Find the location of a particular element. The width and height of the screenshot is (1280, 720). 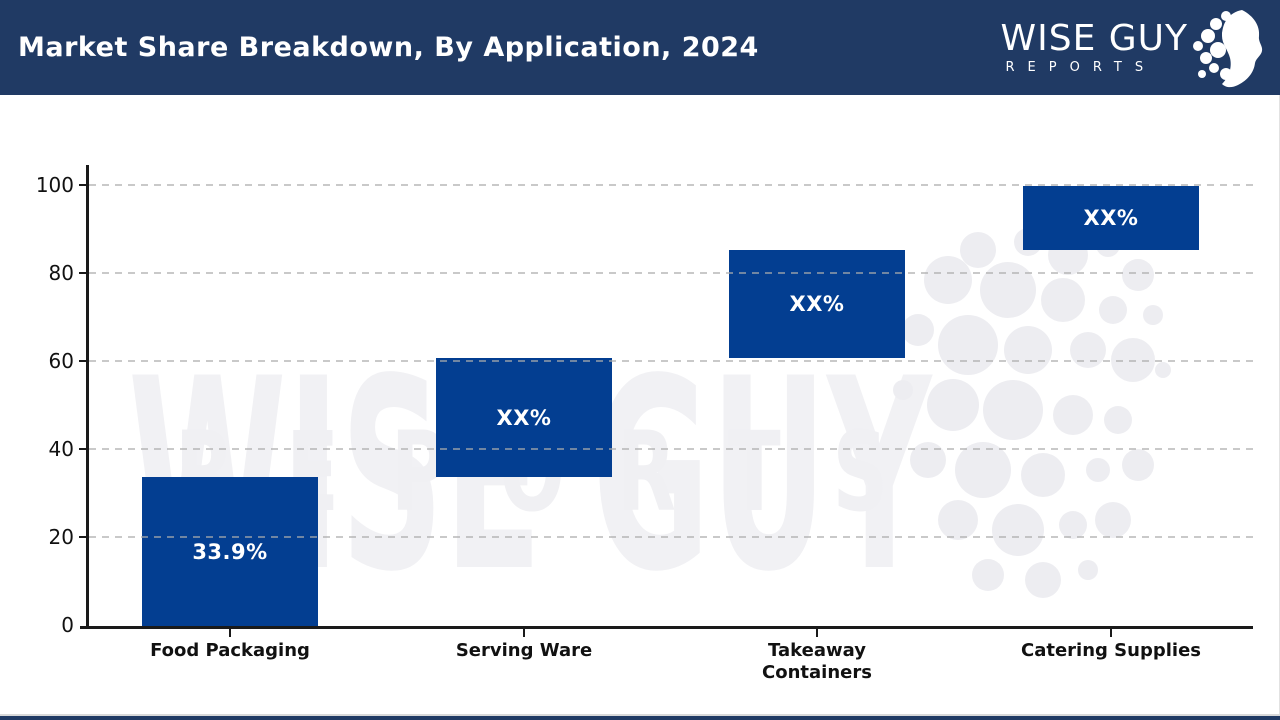

logo-sub-label: REPORTS is located at coordinates (1081, 67).